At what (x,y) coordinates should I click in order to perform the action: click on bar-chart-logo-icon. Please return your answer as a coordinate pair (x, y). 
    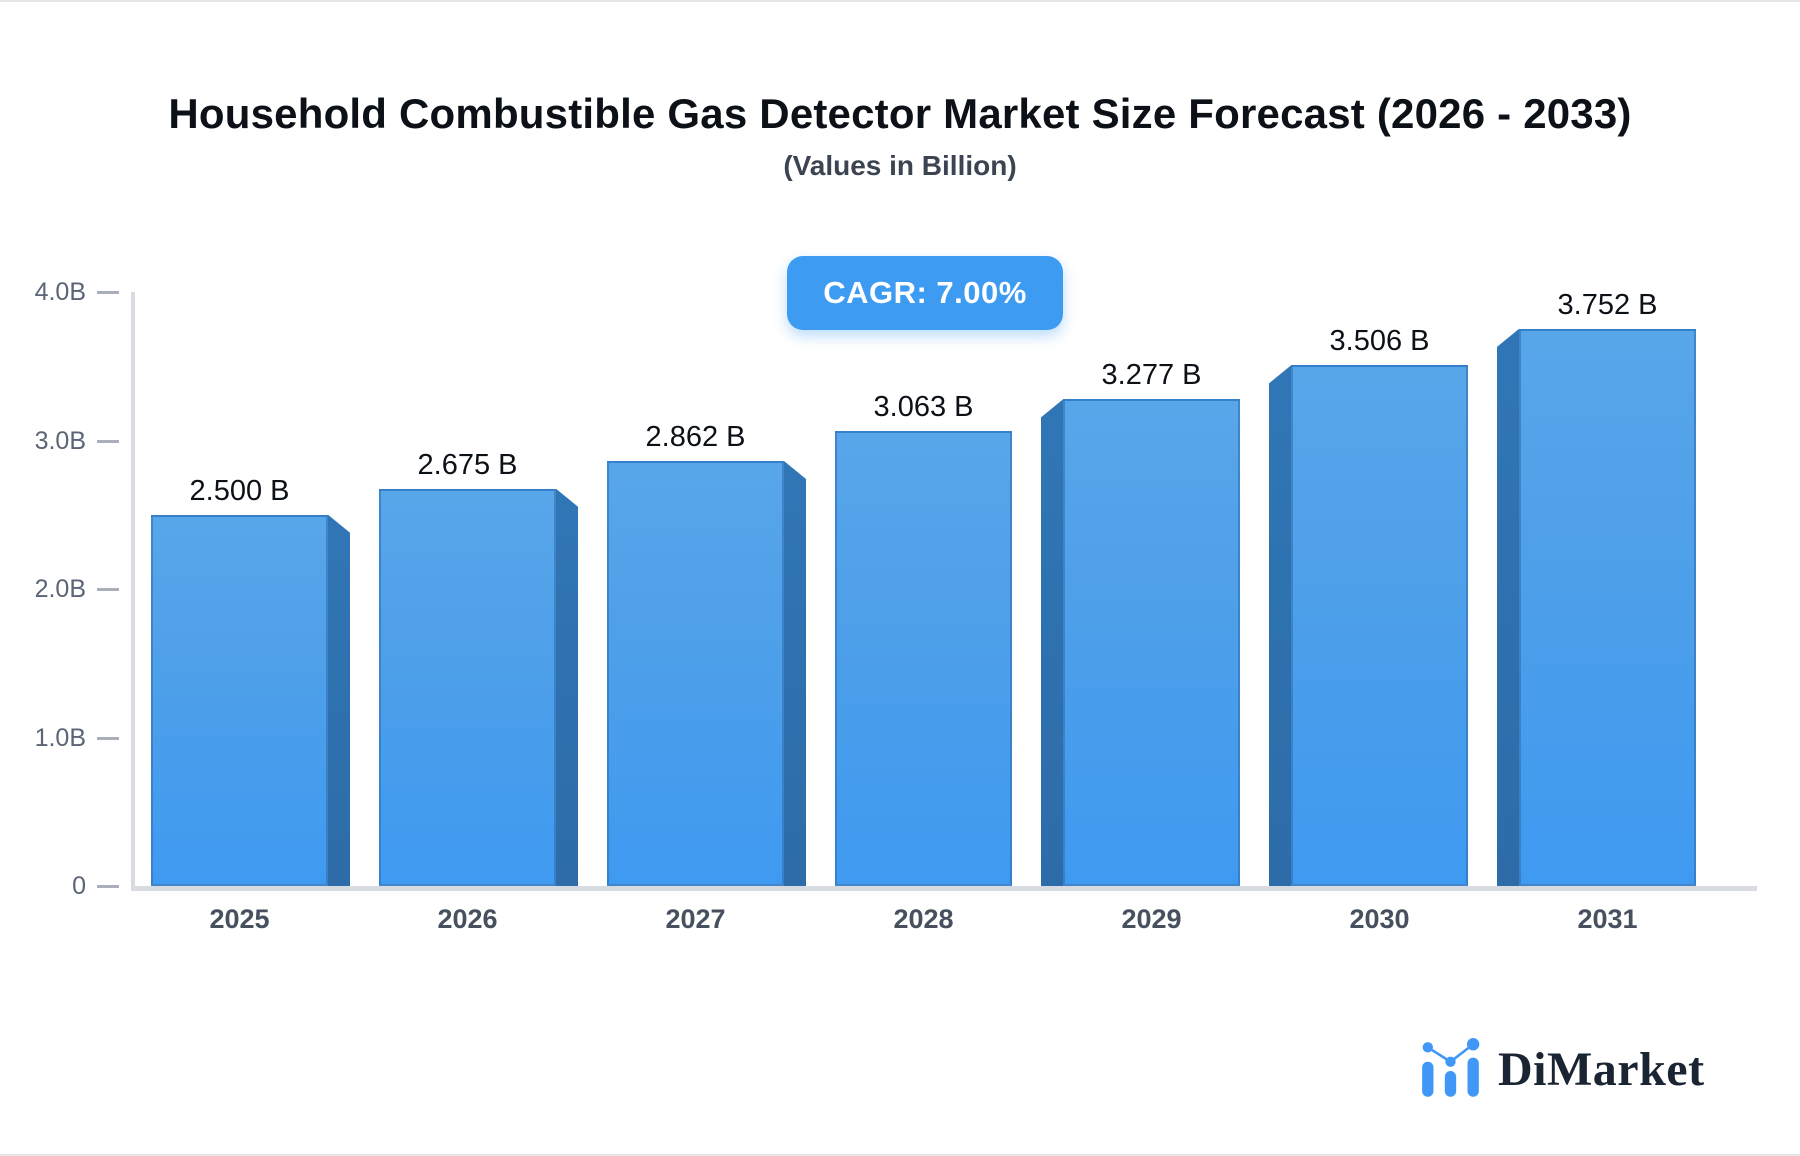
    Looking at the image, I should click on (1451, 1067).